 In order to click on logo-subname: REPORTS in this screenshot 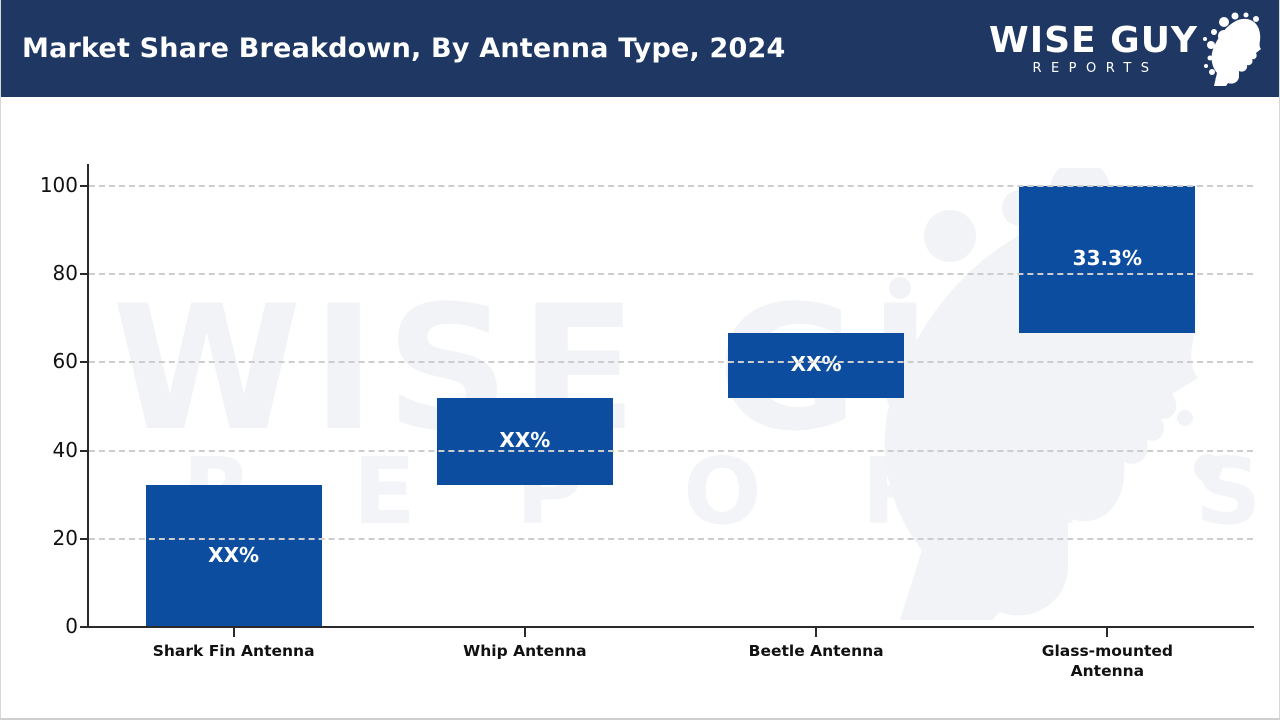, I will do `click(1095, 68)`.